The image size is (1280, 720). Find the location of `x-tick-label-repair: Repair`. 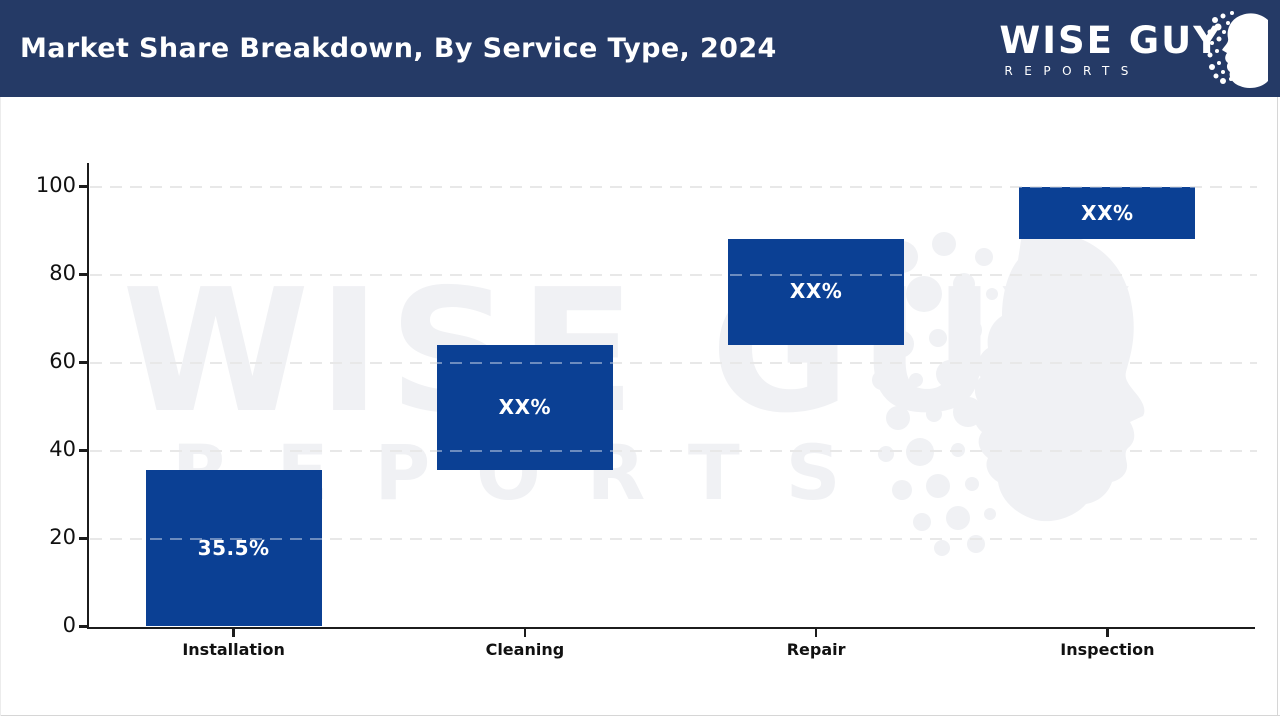

x-tick-label-repair: Repair is located at coordinates (816, 649).